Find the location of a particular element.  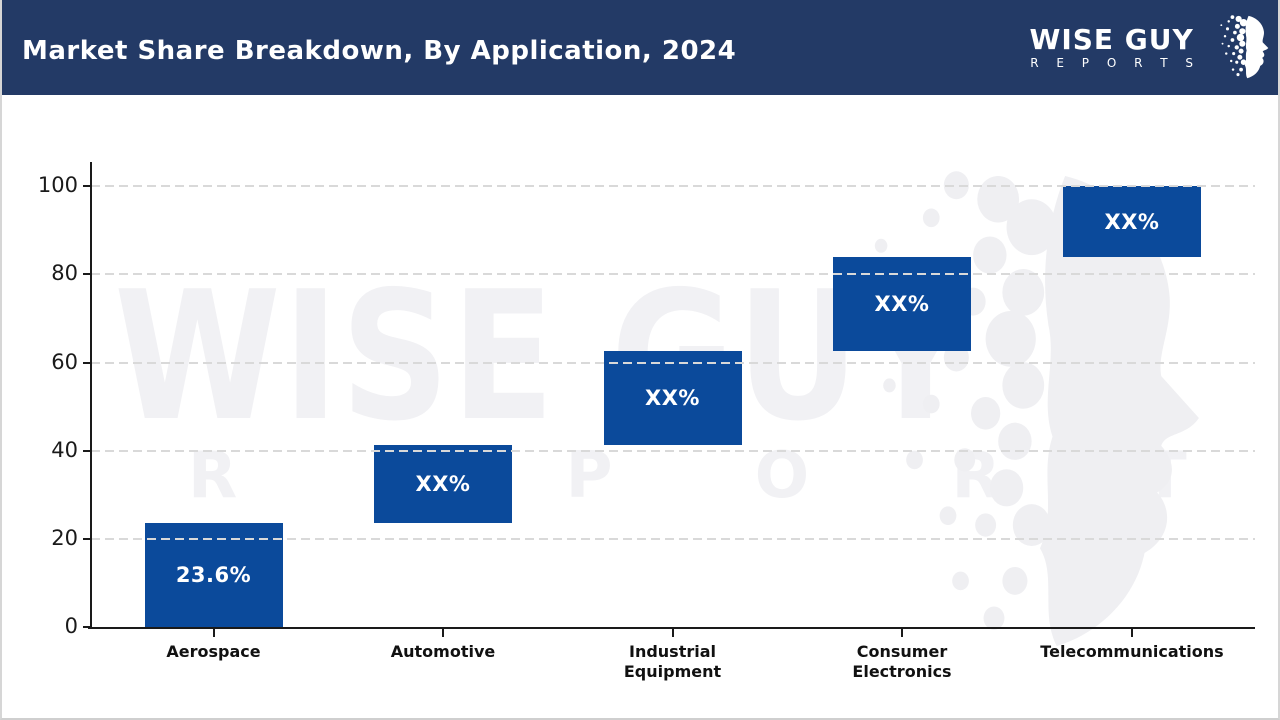

y-tick-label-80: 80 is located at coordinates (64, 273).